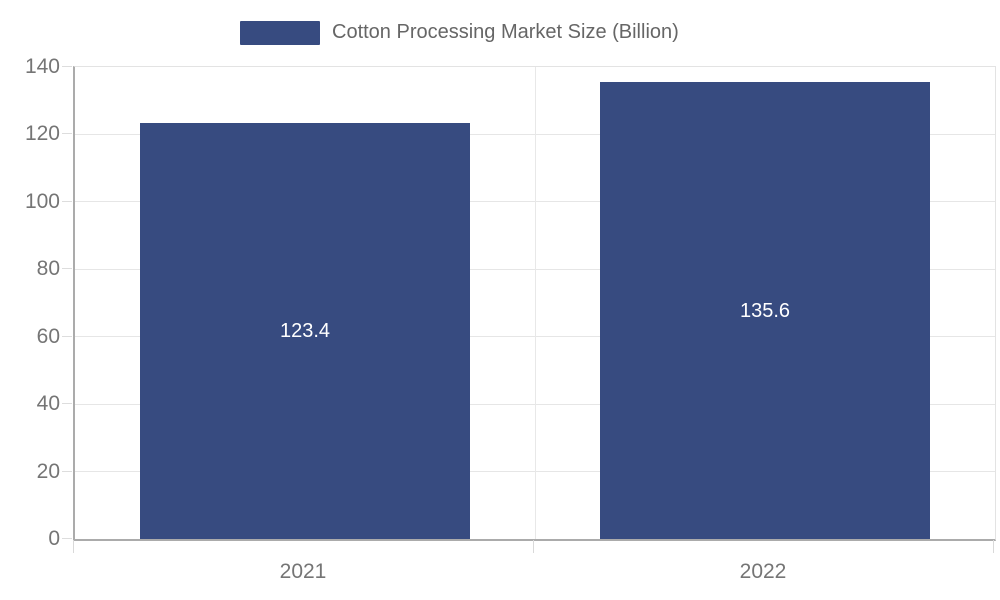  Describe the element at coordinates (42, 66) in the screenshot. I see `y-axis-tick-label: 140` at that location.